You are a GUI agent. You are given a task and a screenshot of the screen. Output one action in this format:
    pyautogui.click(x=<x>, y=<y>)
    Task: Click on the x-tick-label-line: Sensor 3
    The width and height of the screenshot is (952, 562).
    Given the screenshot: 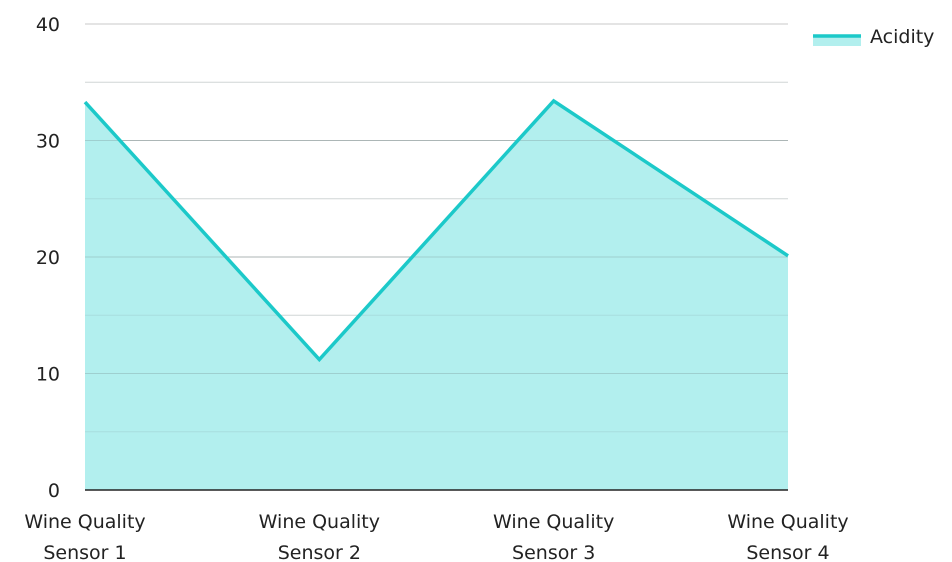 What is the action you would take?
    pyautogui.click(x=553, y=552)
    